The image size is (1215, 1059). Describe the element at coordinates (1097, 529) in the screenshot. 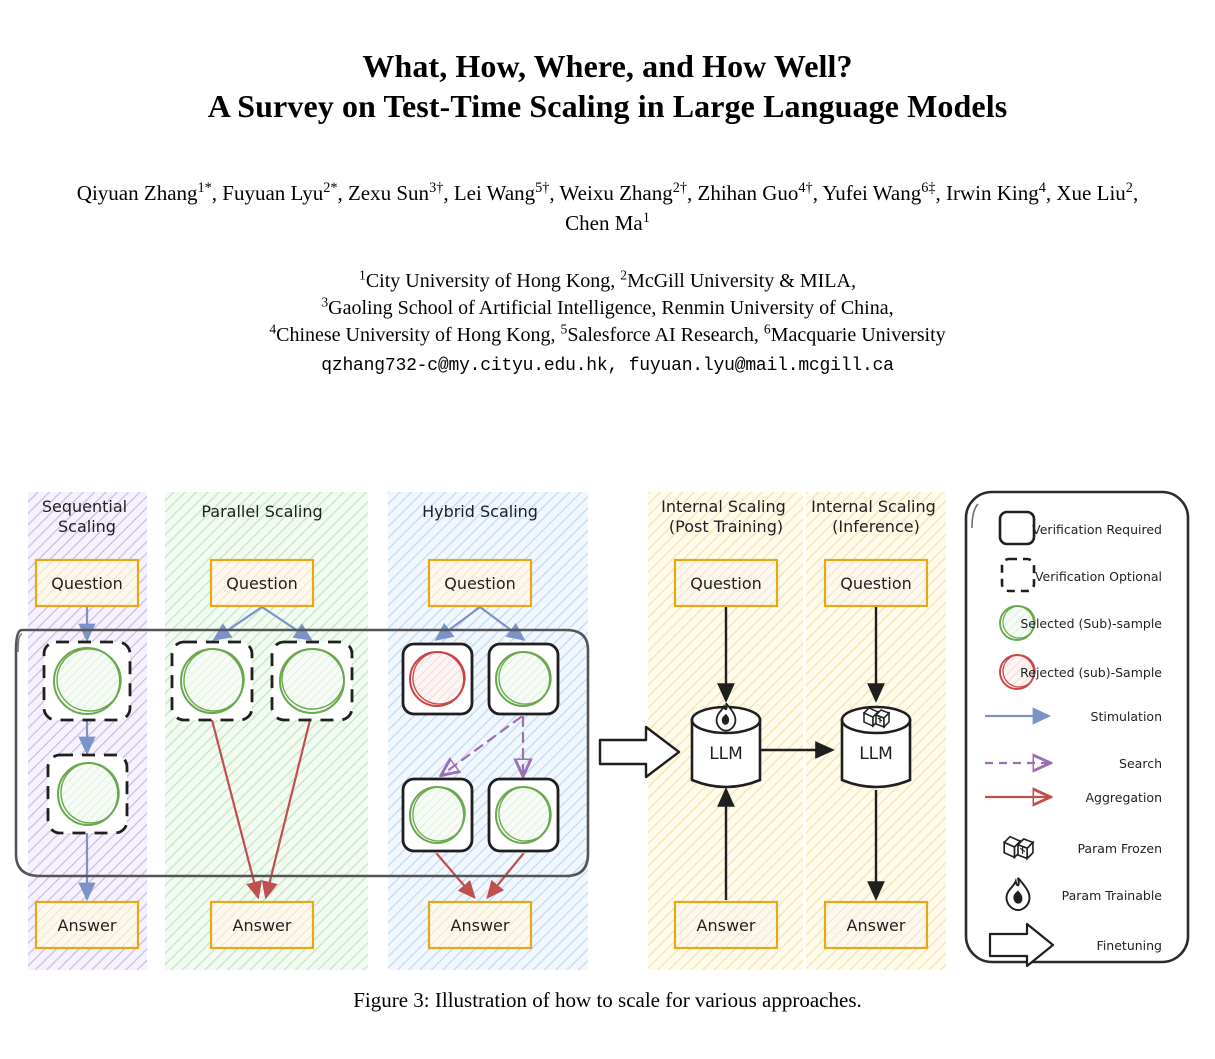

I see `legend-label: Verification Required` at that location.